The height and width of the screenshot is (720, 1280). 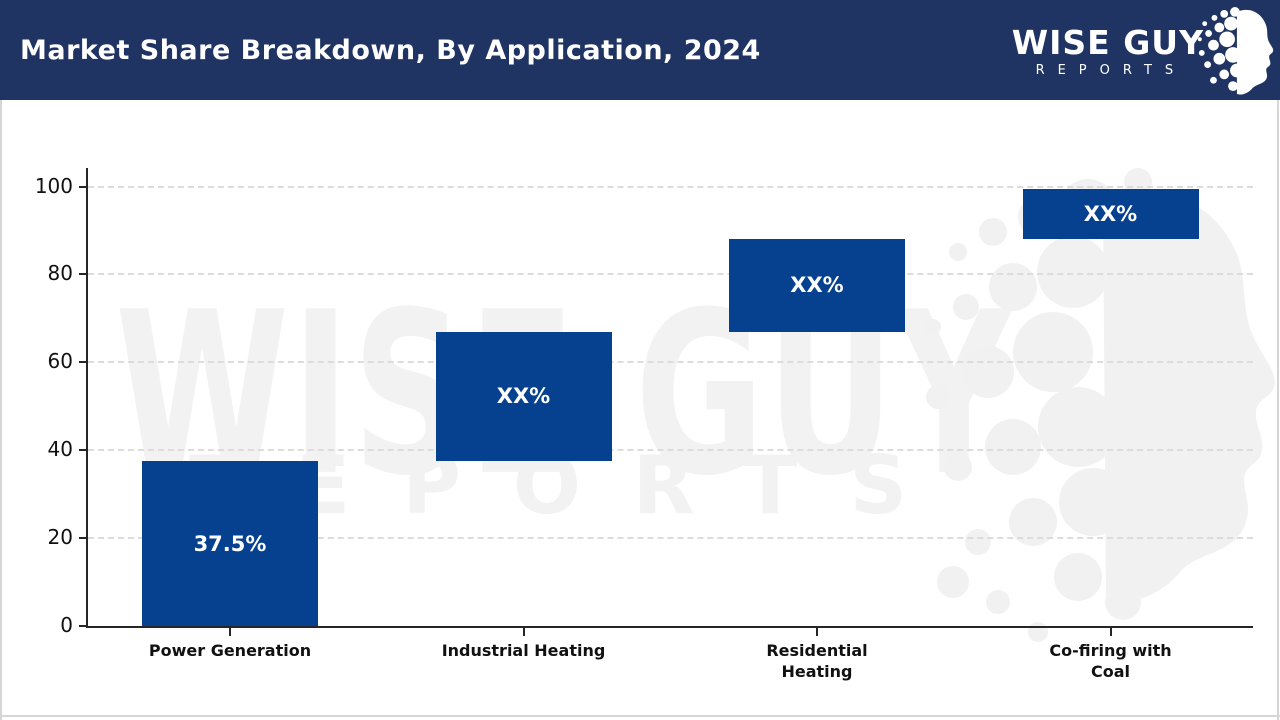 What do you see at coordinates (87, 398) in the screenshot?
I see `y-axis-line` at bounding box center [87, 398].